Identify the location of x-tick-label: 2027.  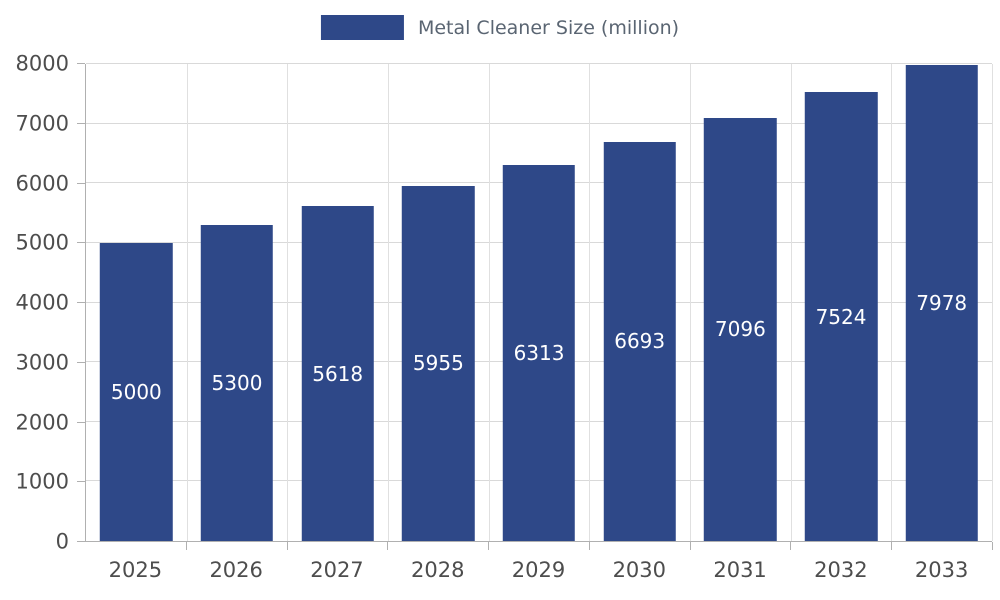
(337, 570).